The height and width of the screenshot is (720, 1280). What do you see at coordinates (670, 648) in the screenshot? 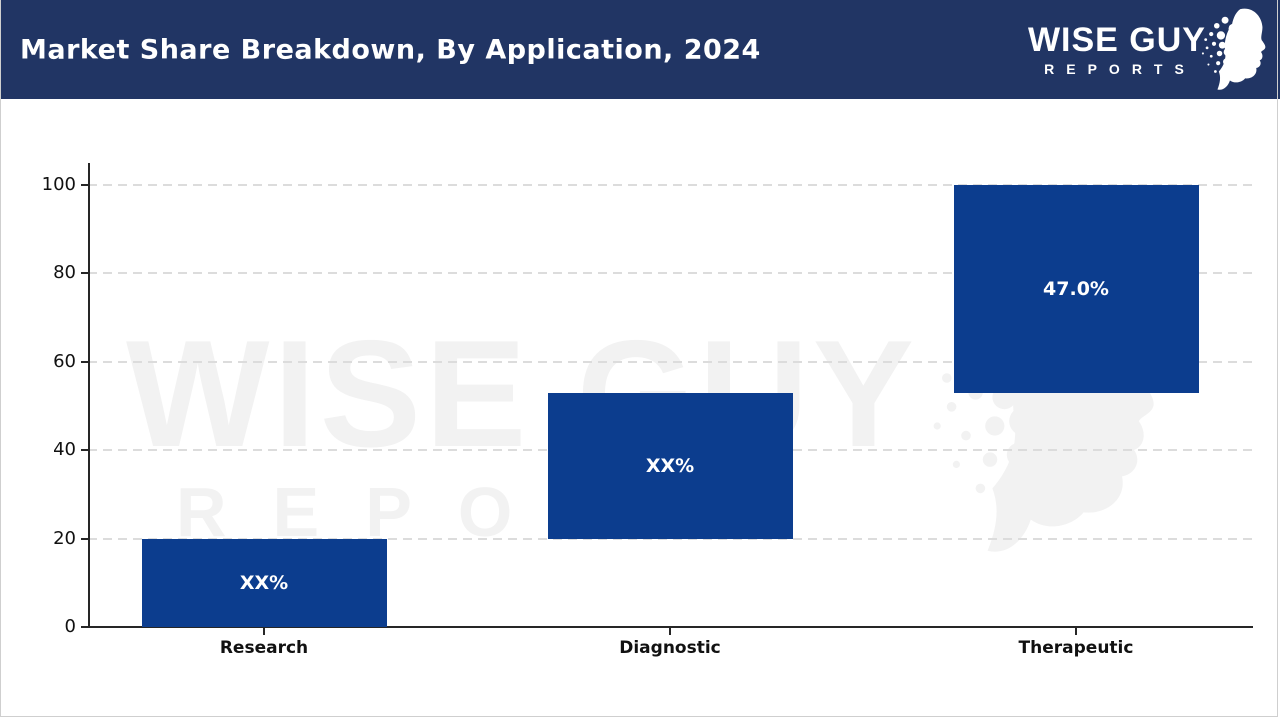
I see `x-tick-label-diagnostic: Diagnostic` at bounding box center [670, 648].